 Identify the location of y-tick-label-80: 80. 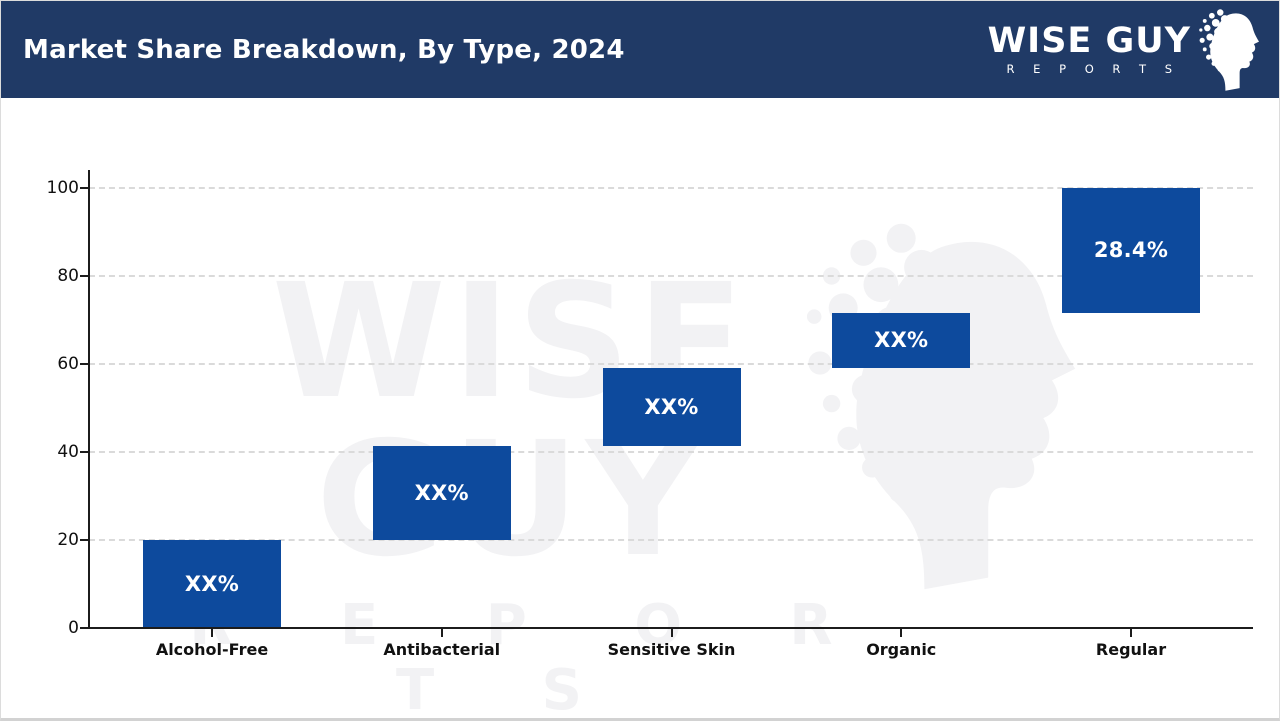
(68, 276).